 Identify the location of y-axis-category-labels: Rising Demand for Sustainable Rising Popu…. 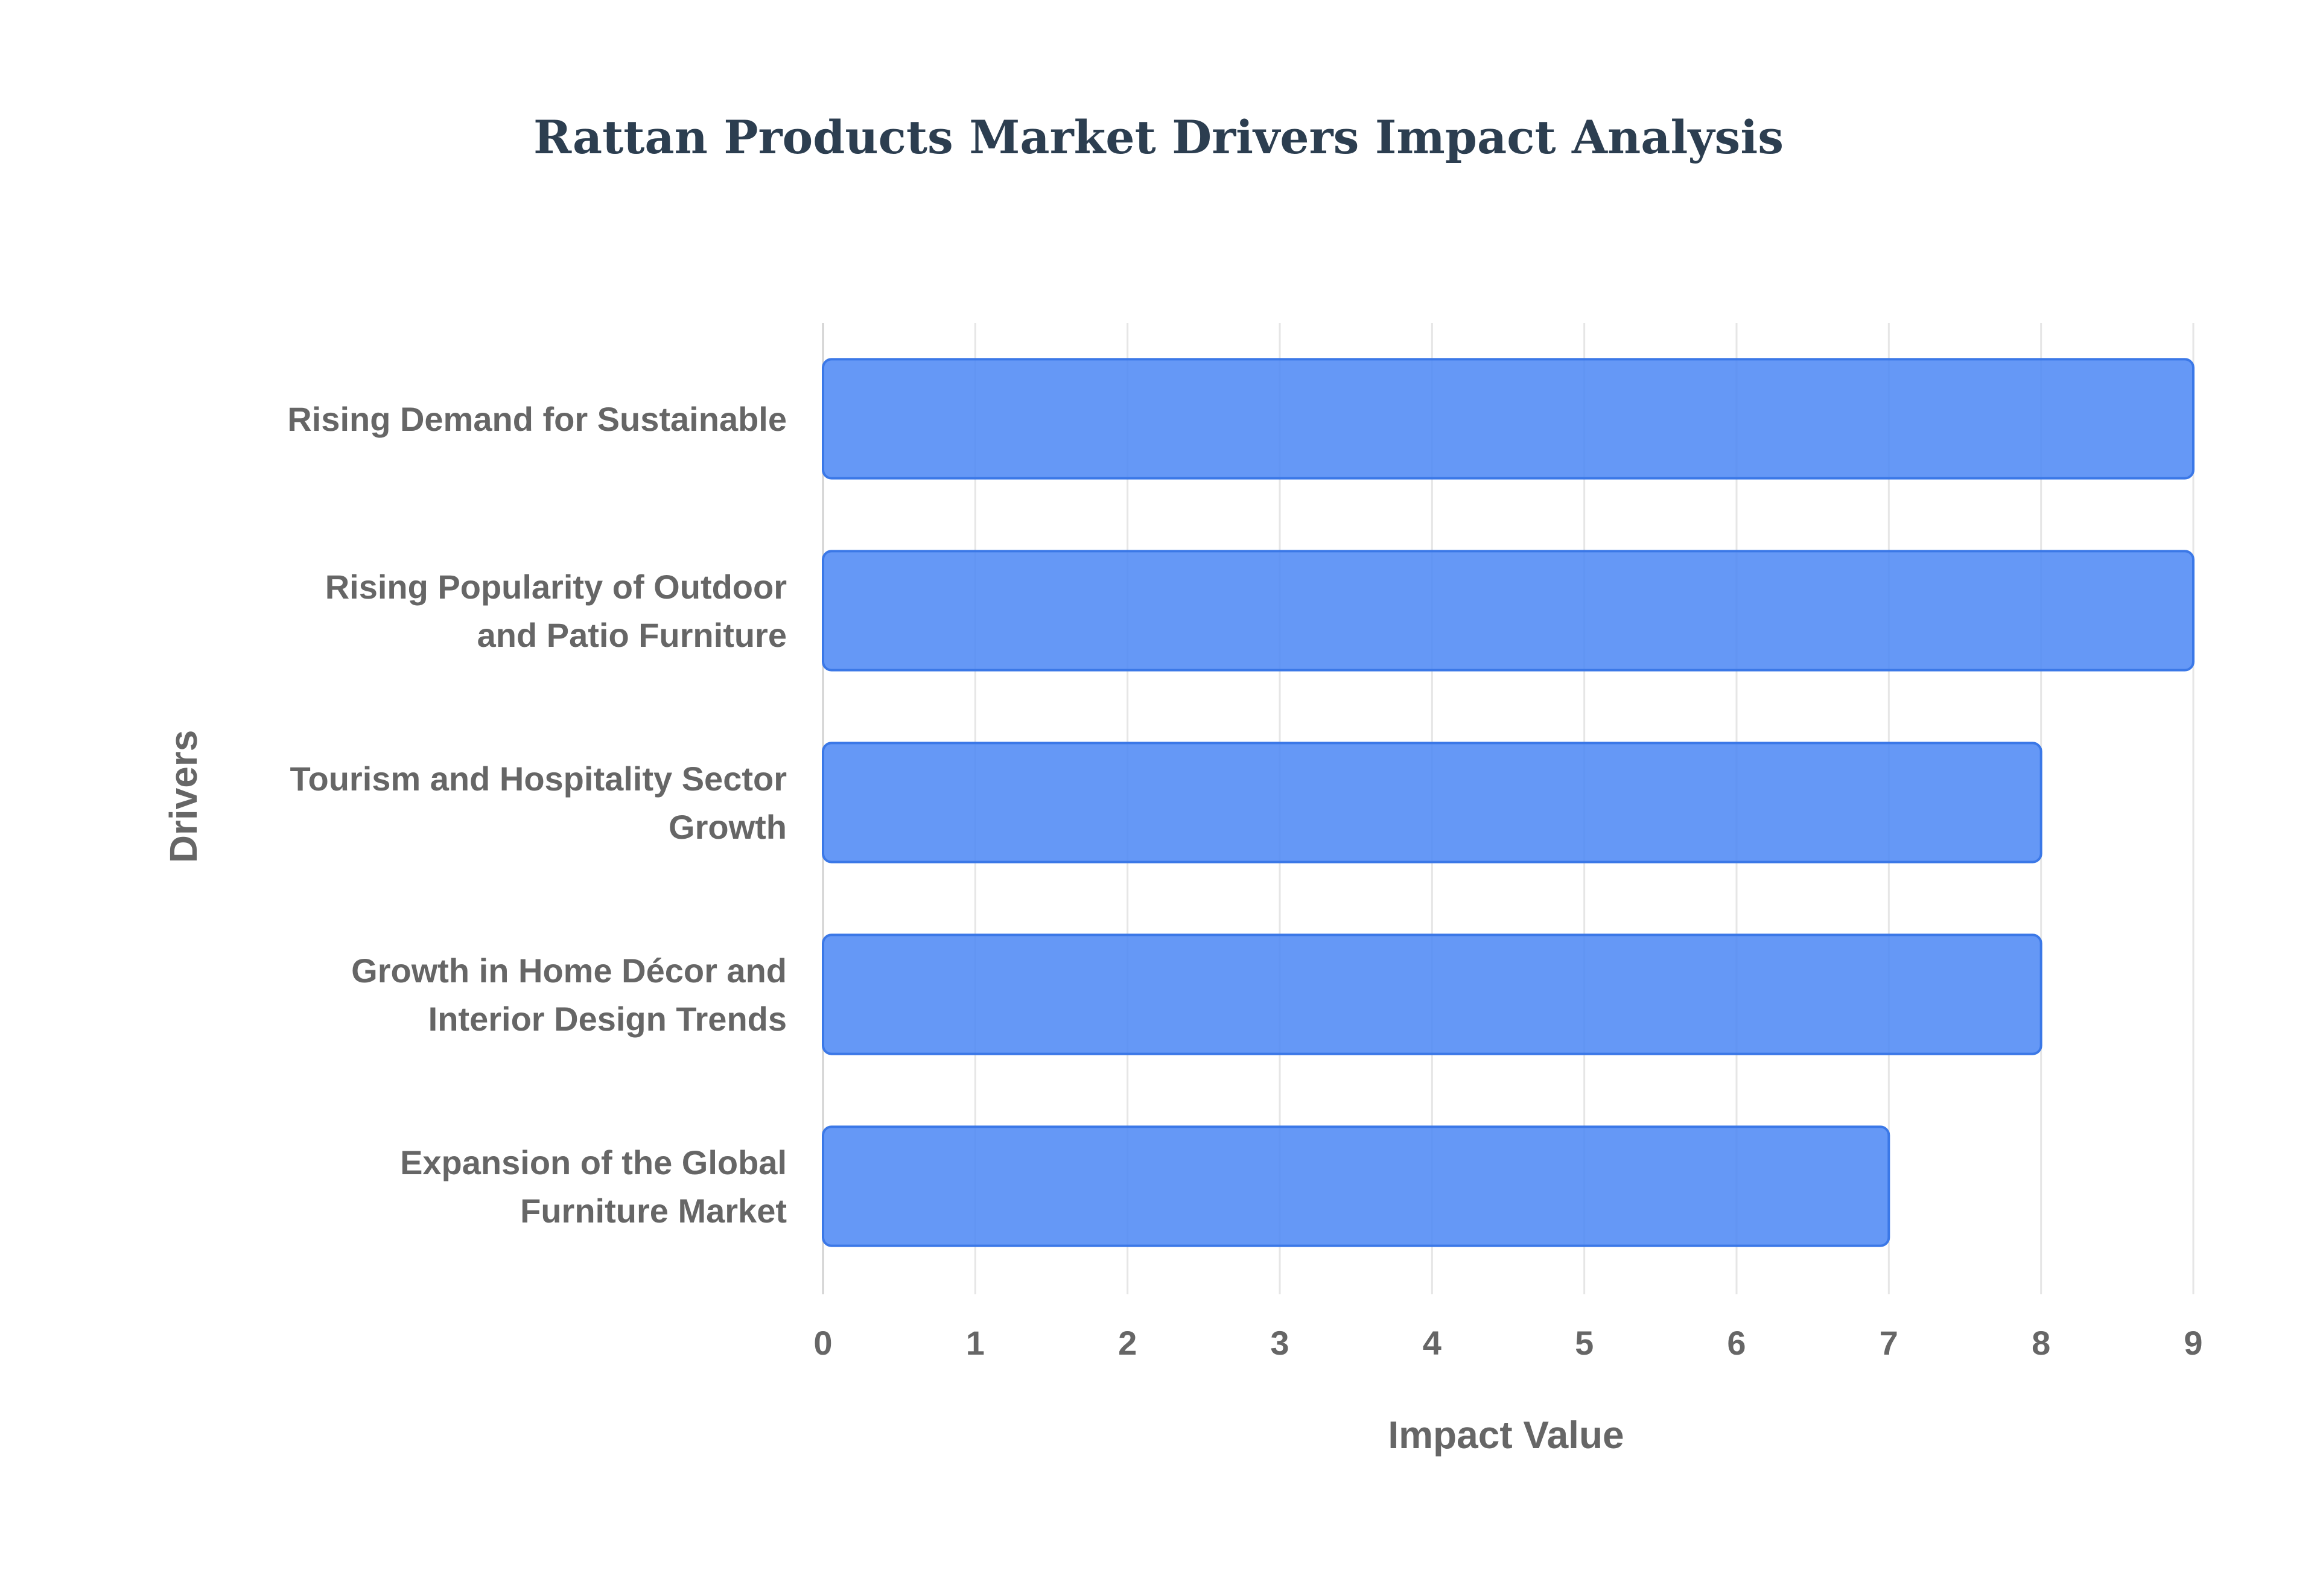
(537, 815).